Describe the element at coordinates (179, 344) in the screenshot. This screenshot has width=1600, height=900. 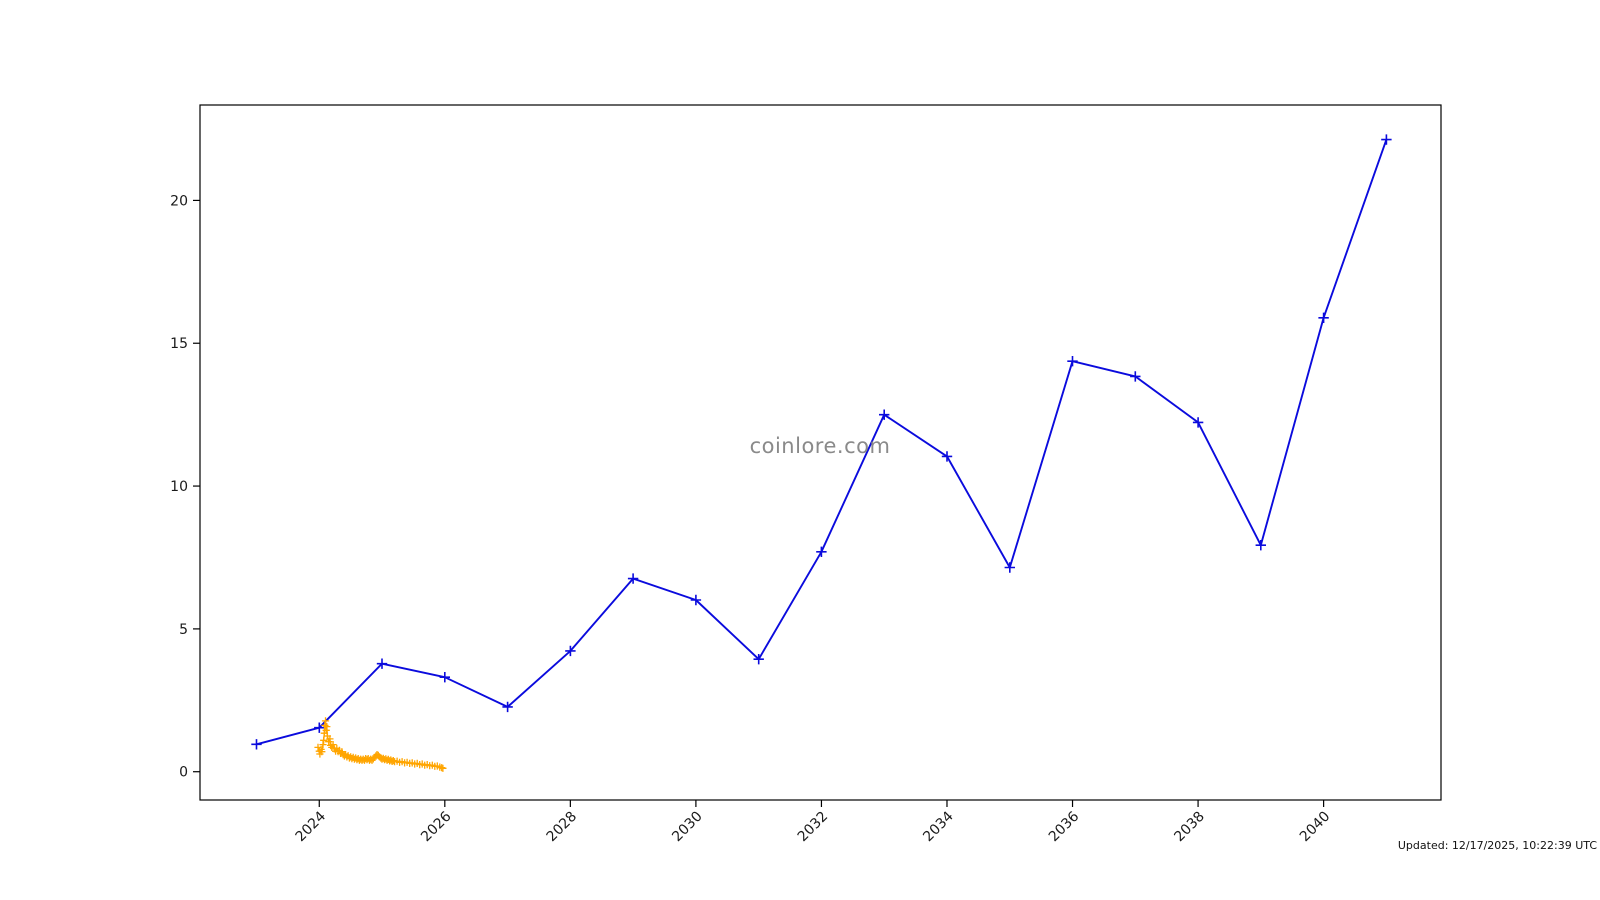
I see `y-tick-label: 15` at that location.